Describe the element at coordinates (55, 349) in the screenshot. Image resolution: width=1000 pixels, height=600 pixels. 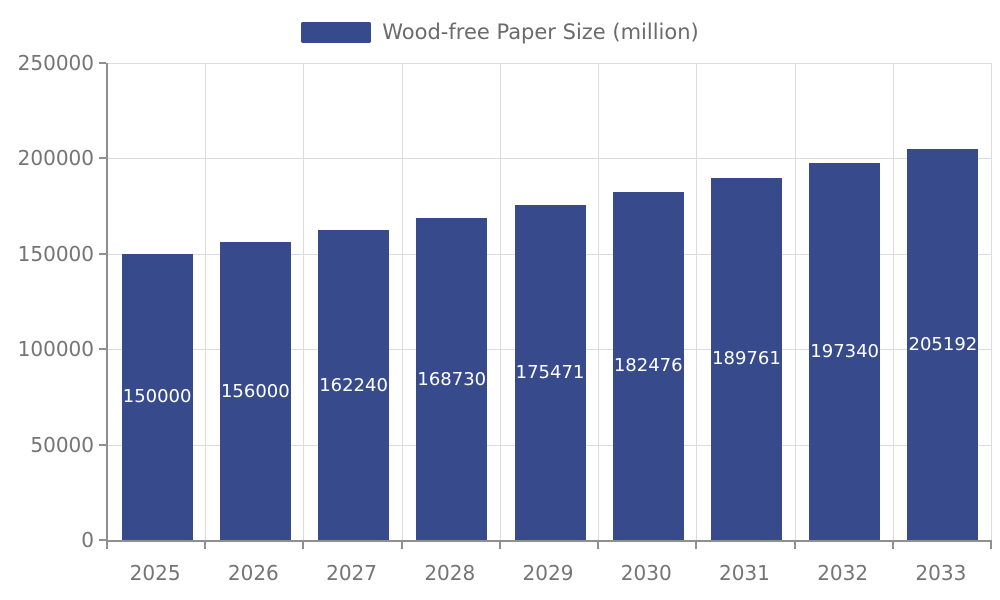
I see `y-tick-label: 100000` at that location.